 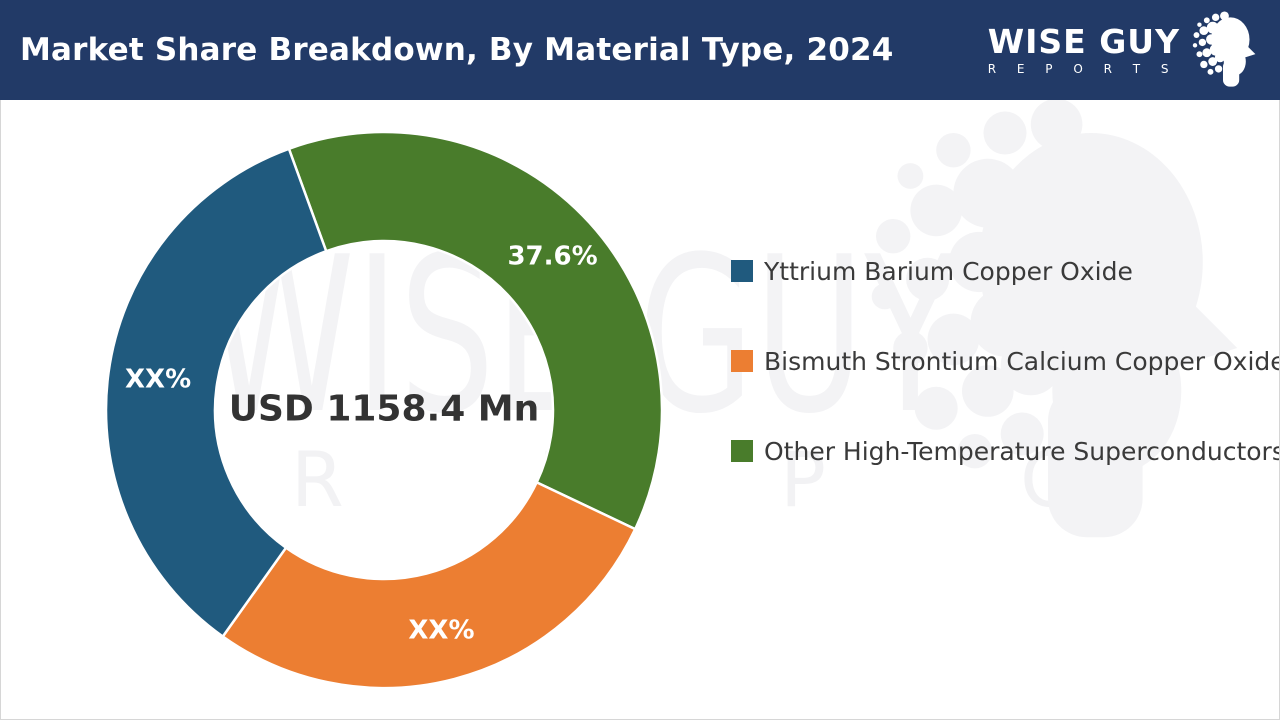 I want to click on legend-item: Other High-Temperature Superconductors, so click(x=1005, y=451).